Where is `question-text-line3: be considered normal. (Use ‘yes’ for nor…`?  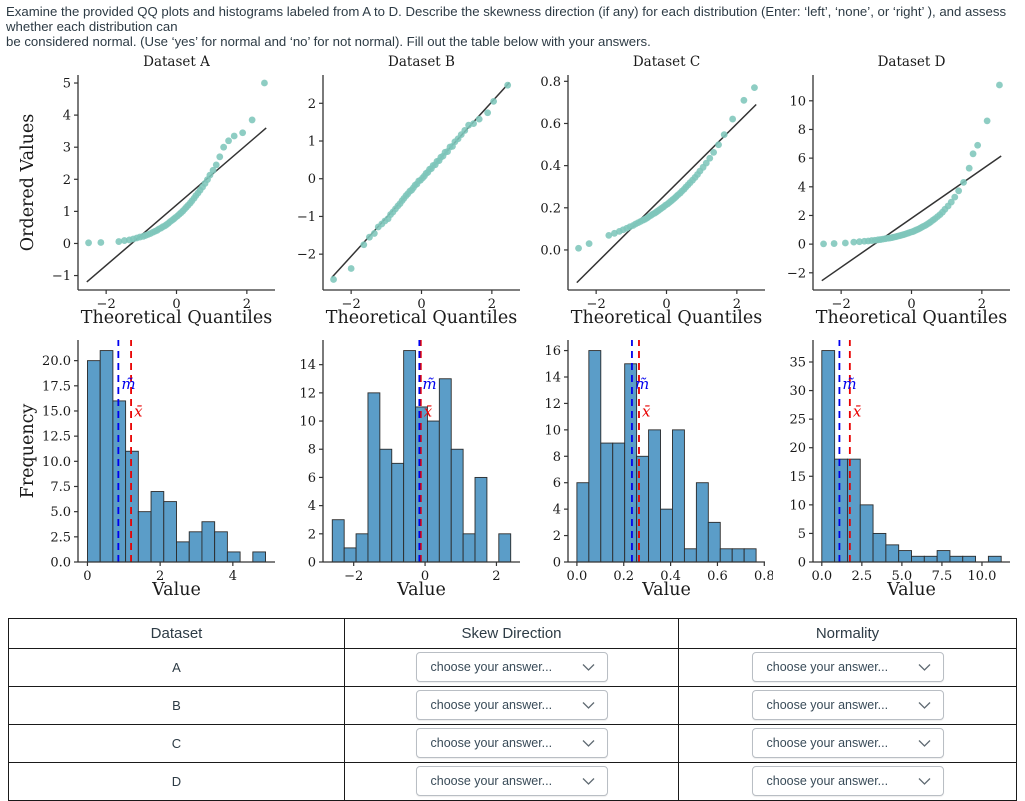 question-text-line3: be considered normal. (Use ‘yes’ for nor… is located at coordinates (328, 41).